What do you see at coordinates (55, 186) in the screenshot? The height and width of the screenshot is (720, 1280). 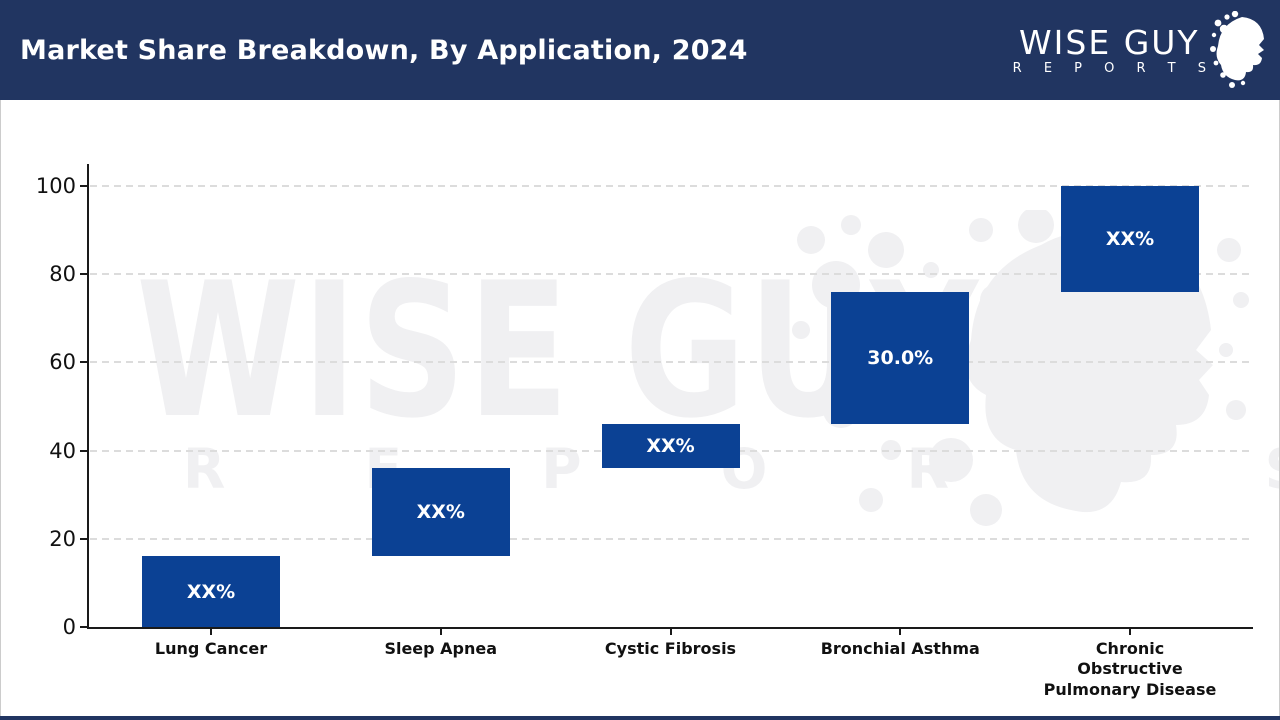 I see `y-tick-label-100: 100` at bounding box center [55, 186].